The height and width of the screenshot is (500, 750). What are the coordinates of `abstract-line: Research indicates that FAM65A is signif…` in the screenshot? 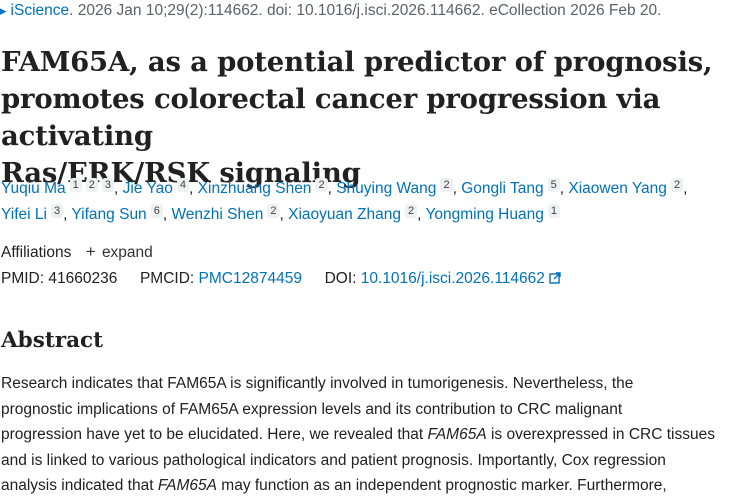 It's located at (317, 383).